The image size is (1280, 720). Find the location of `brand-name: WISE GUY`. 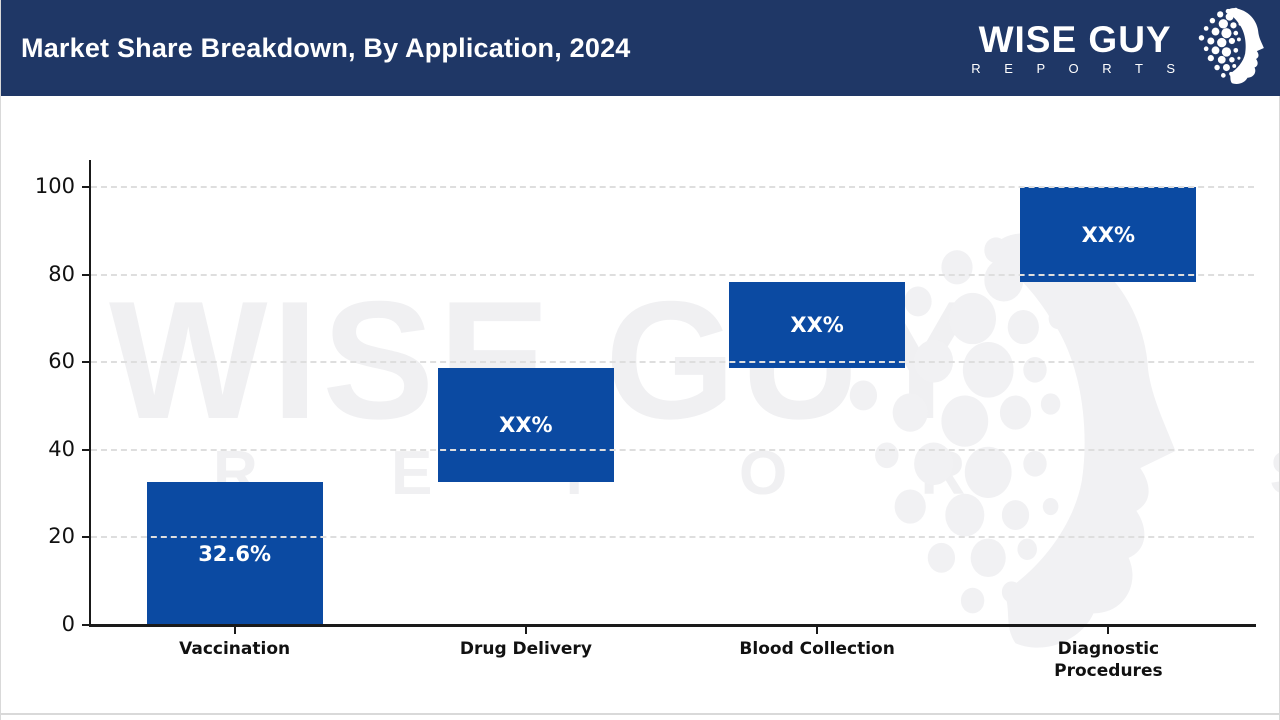

brand-name: WISE GUY is located at coordinates (1075, 39).